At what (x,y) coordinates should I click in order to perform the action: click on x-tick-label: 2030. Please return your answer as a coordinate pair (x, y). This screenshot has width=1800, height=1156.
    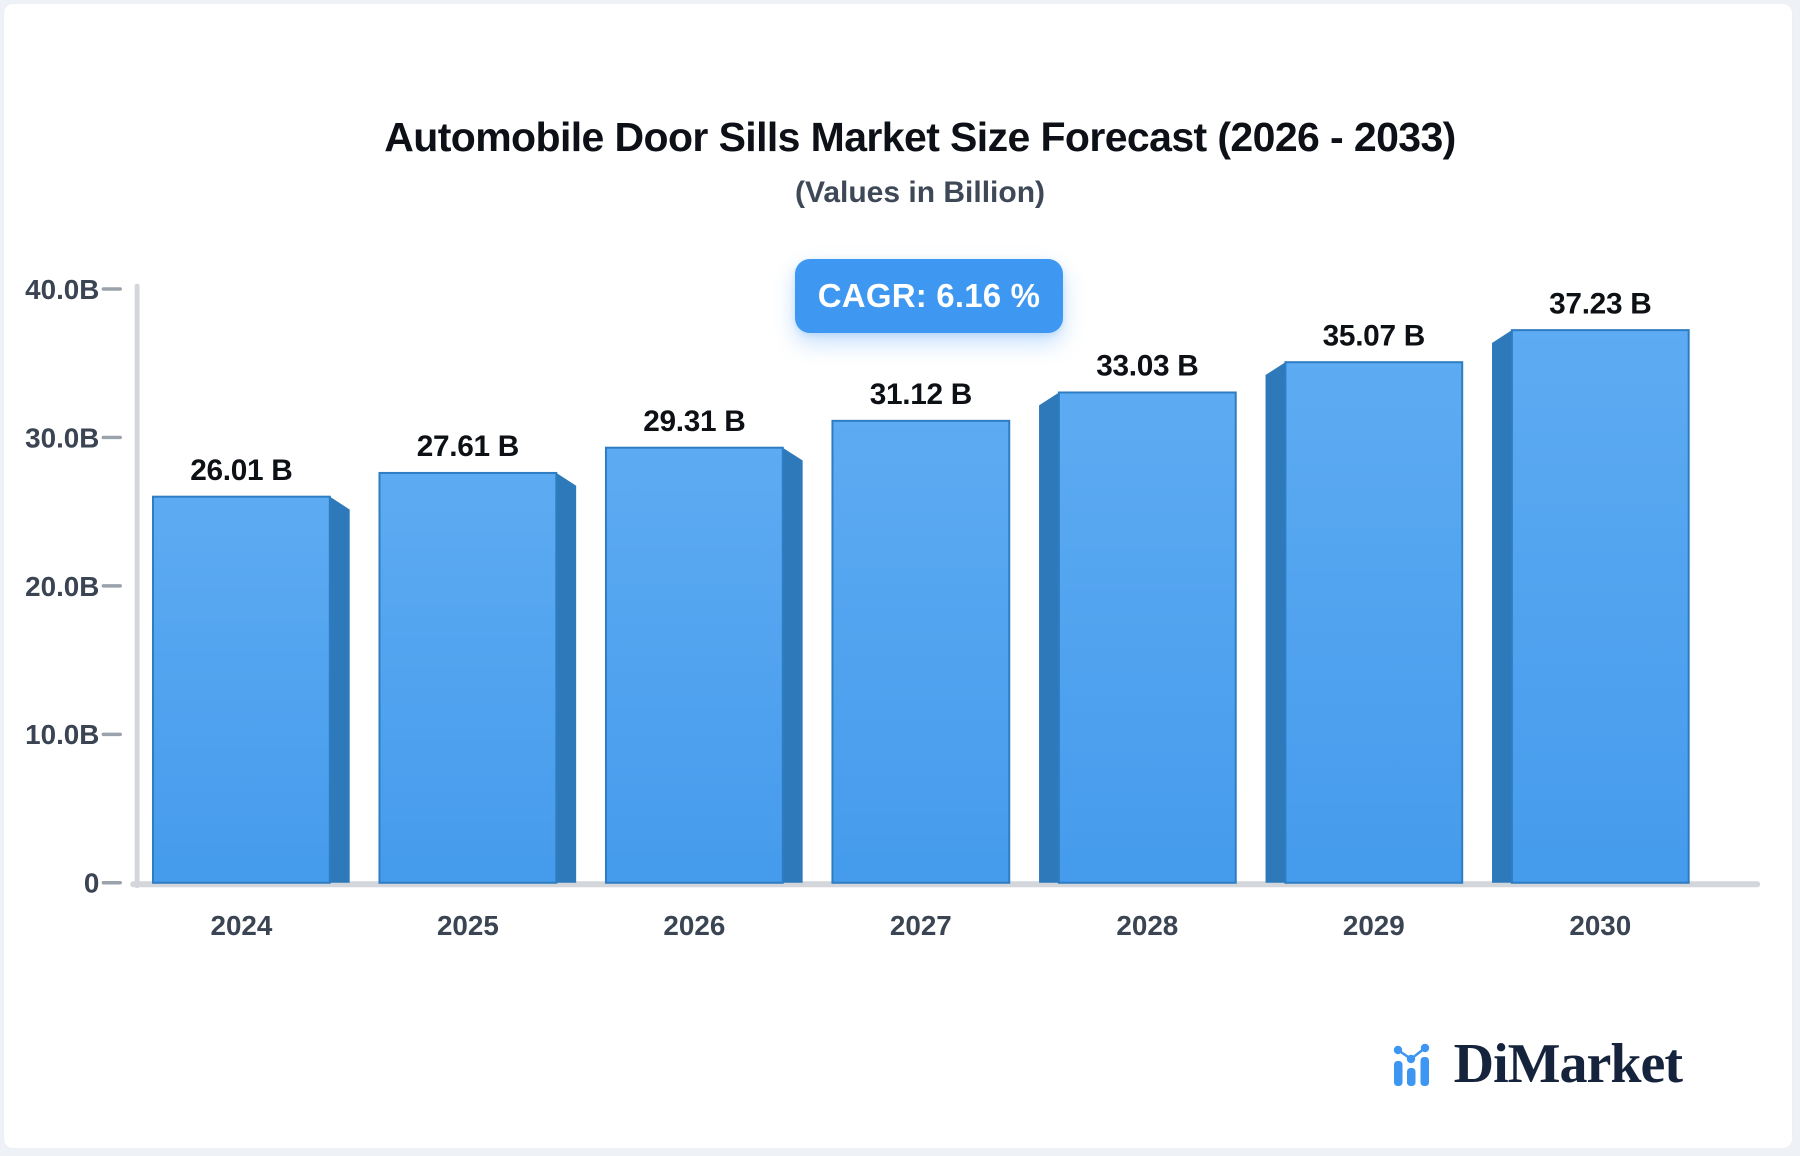
    Looking at the image, I should click on (1600, 925).